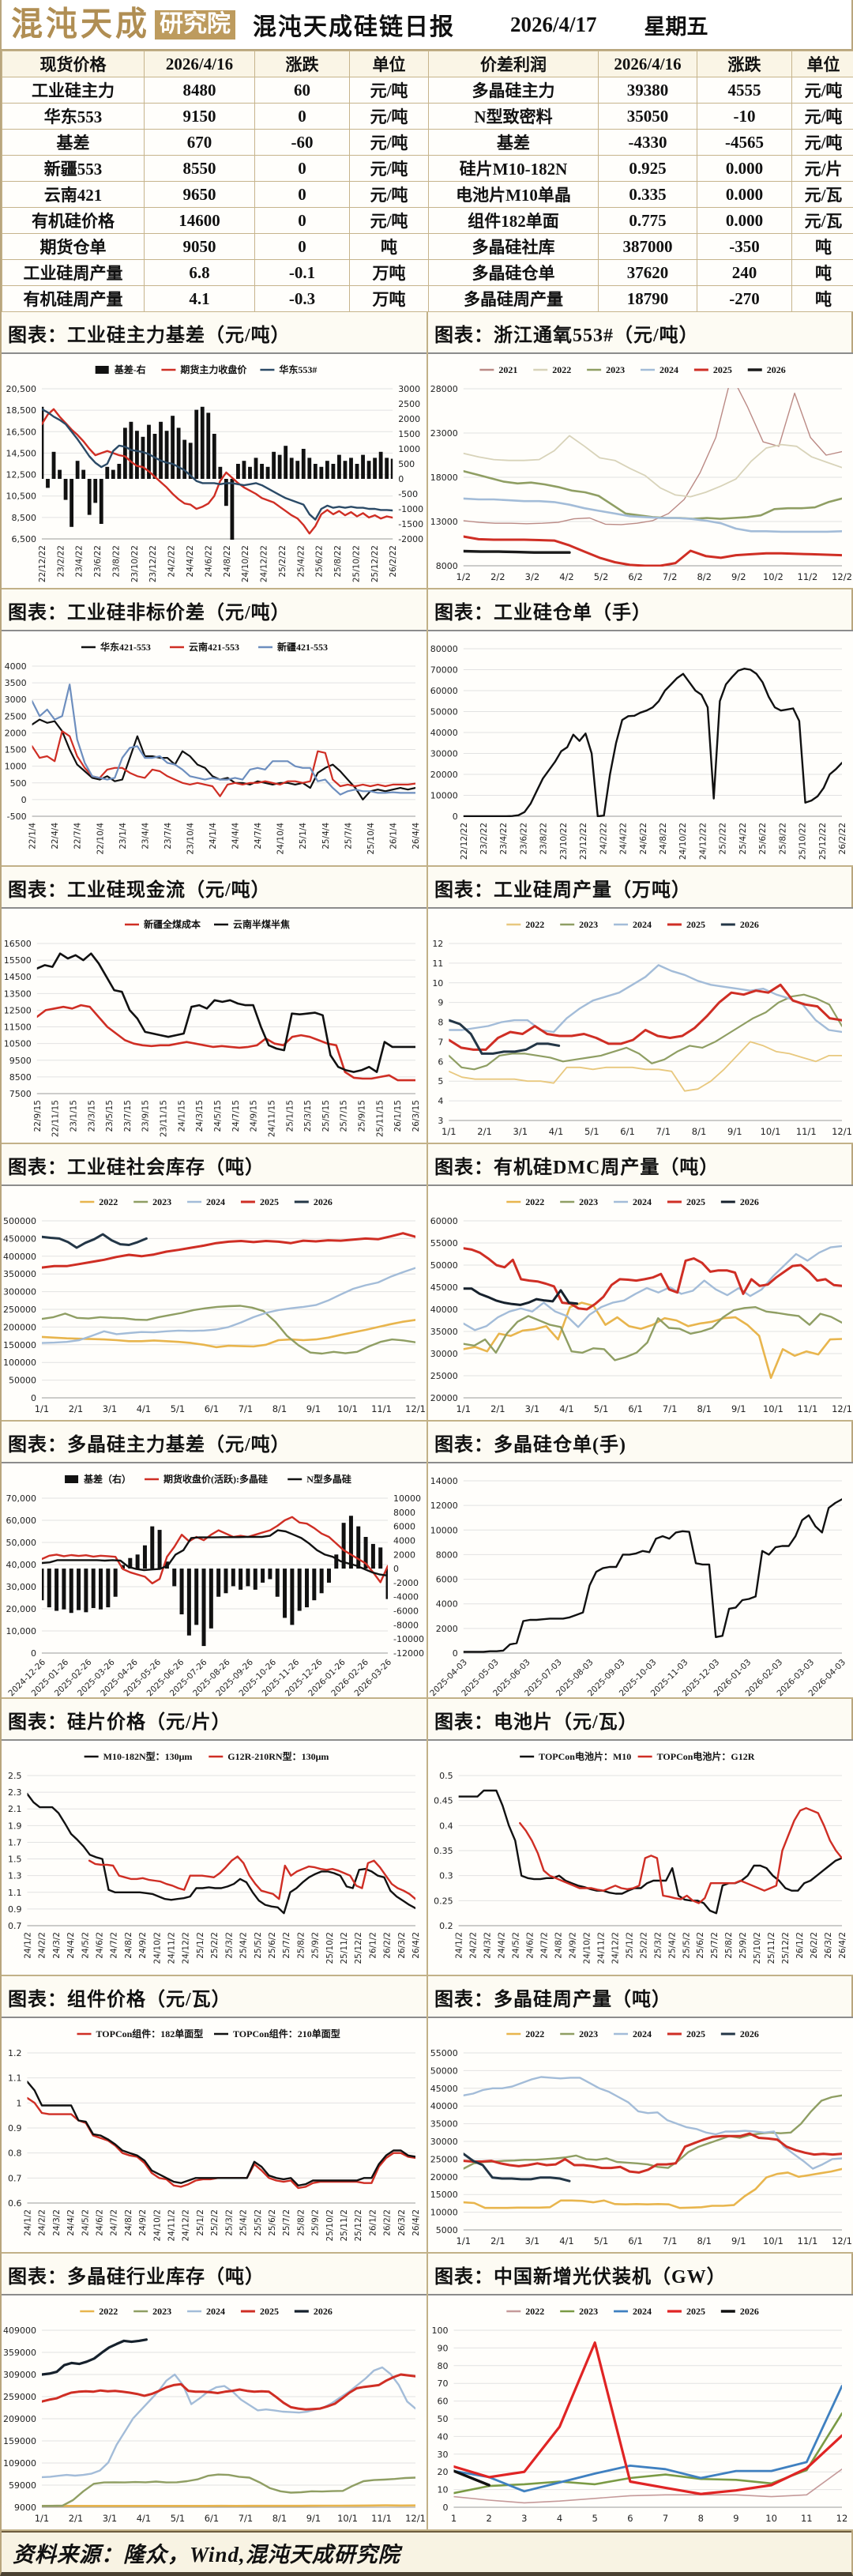 The image size is (853, 2576). I want to click on svg-text: 24/12/2, so click(186, 1948).